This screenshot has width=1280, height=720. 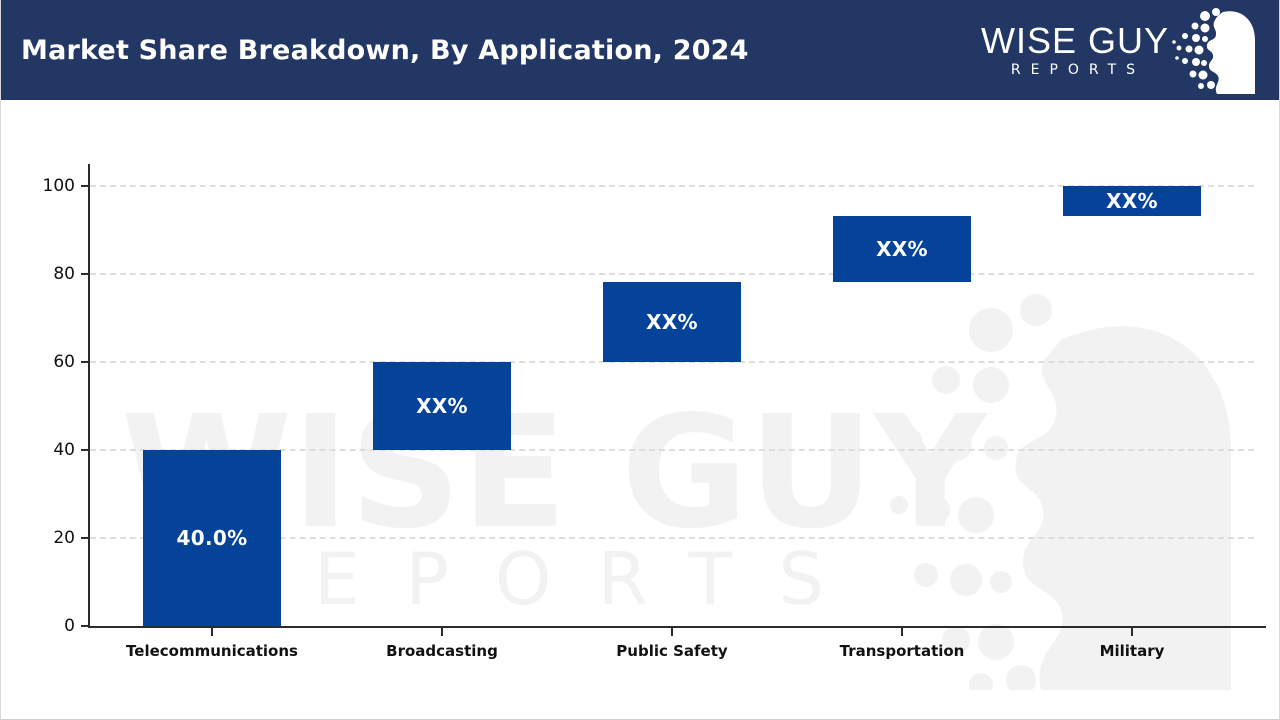 I want to click on watermark-head-icon, so click(x=1060, y=492).